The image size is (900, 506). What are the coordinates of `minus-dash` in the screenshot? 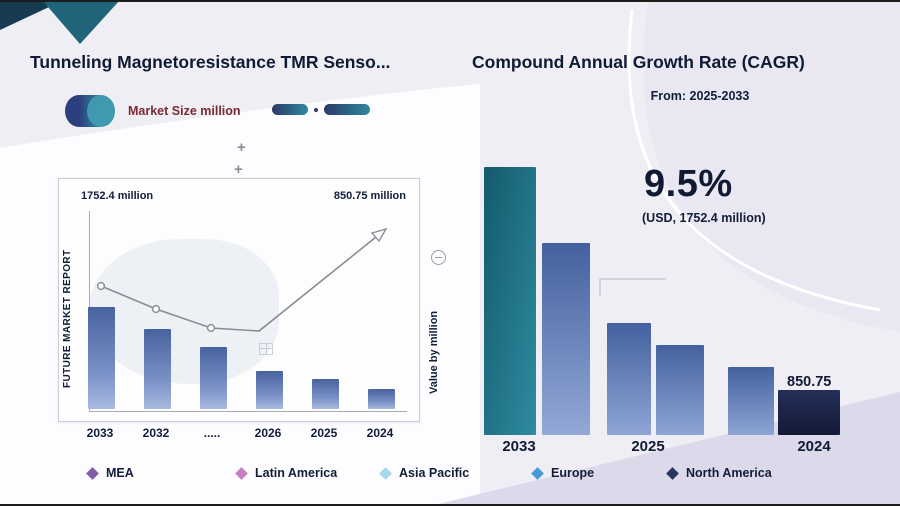 It's located at (438, 257).